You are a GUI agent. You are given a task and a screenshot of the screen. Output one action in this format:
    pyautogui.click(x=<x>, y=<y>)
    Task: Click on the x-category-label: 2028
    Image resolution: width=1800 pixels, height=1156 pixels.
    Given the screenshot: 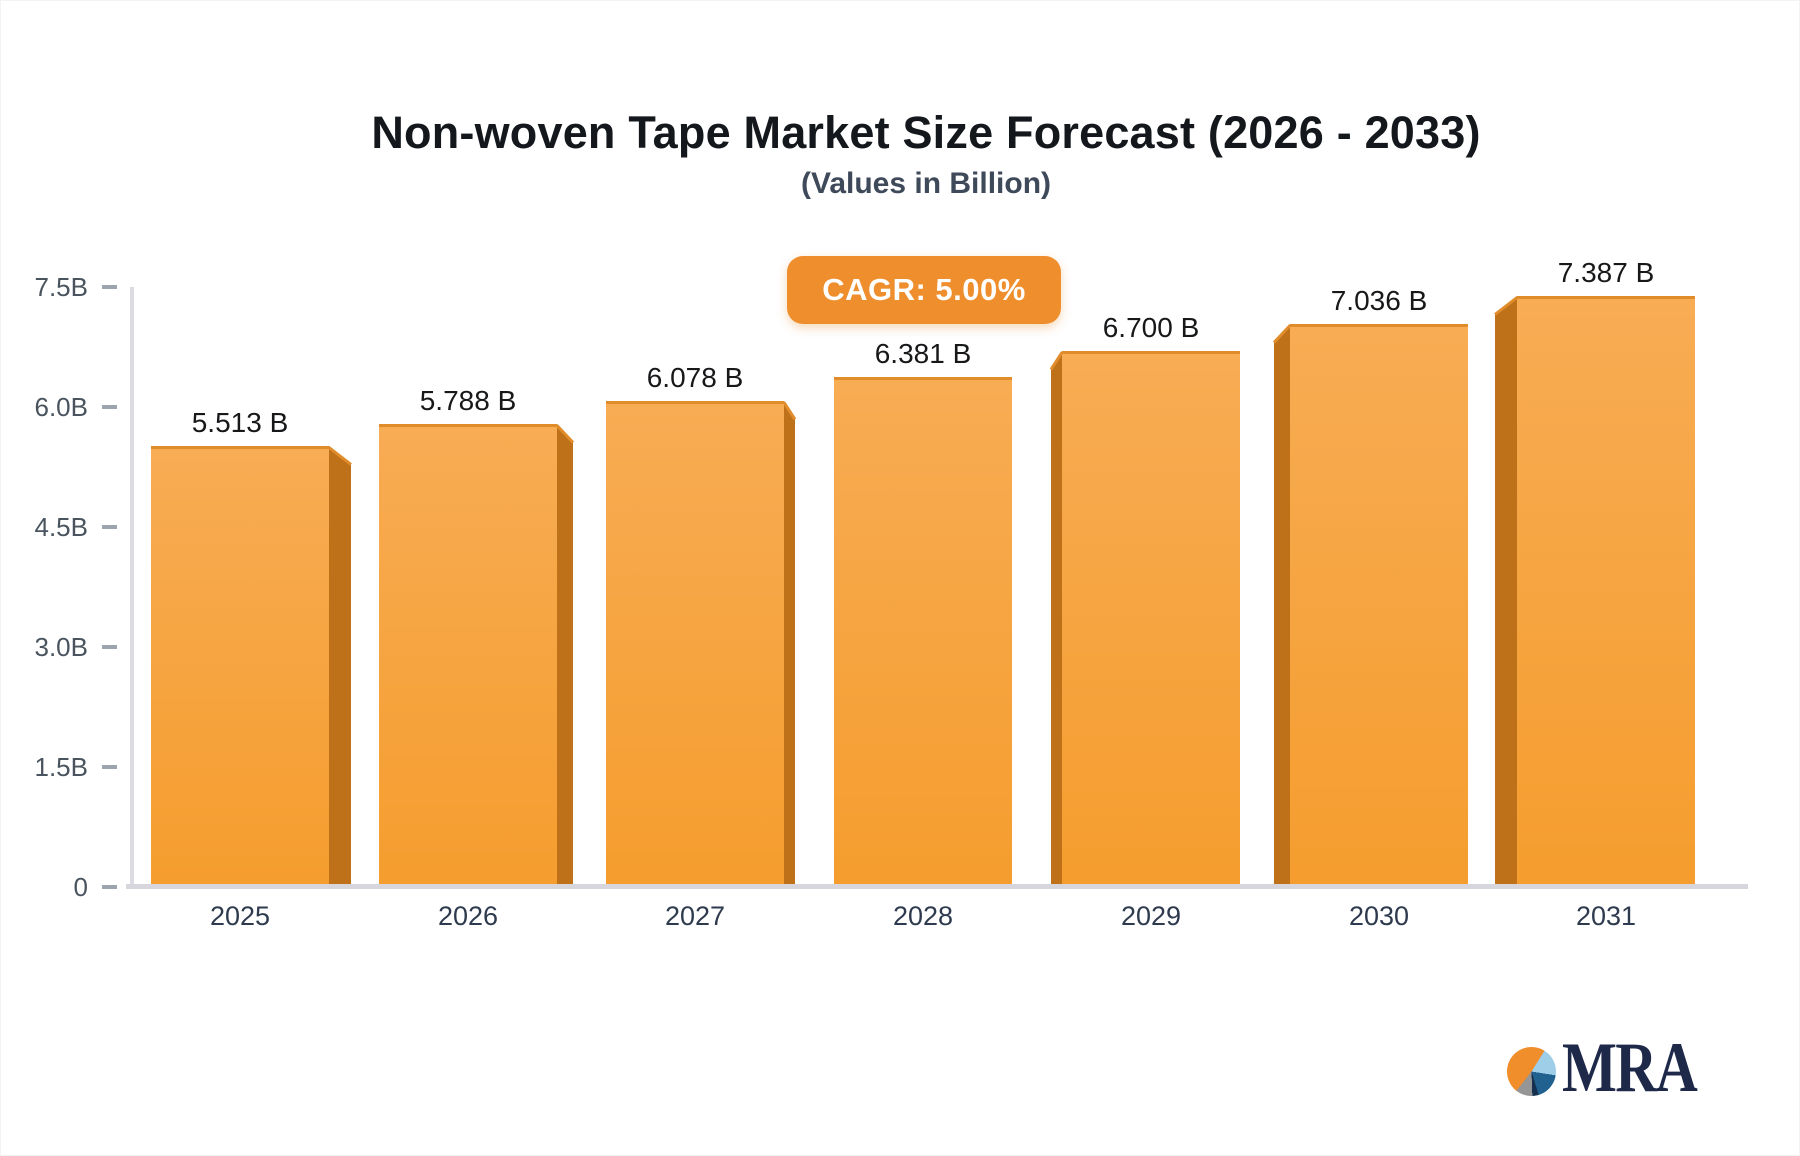 What is the action you would take?
    pyautogui.click(x=923, y=916)
    